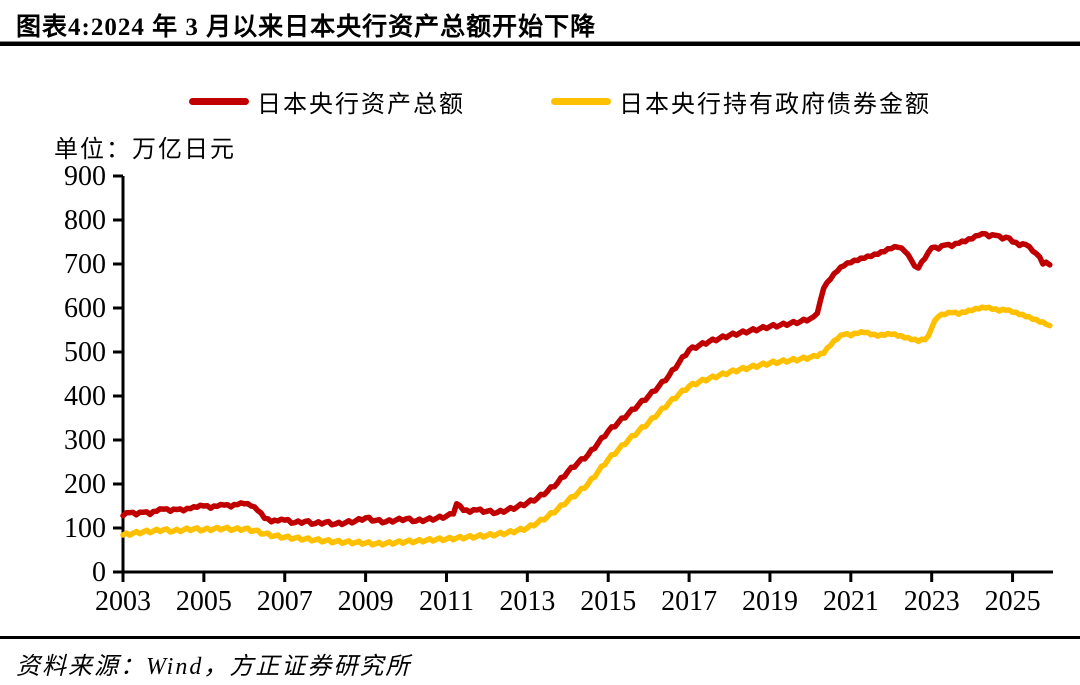 The width and height of the screenshot is (1080, 685). Describe the element at coordinates (608, 601) in the screenshot. I see `x-tick-label: 2015` at that location.